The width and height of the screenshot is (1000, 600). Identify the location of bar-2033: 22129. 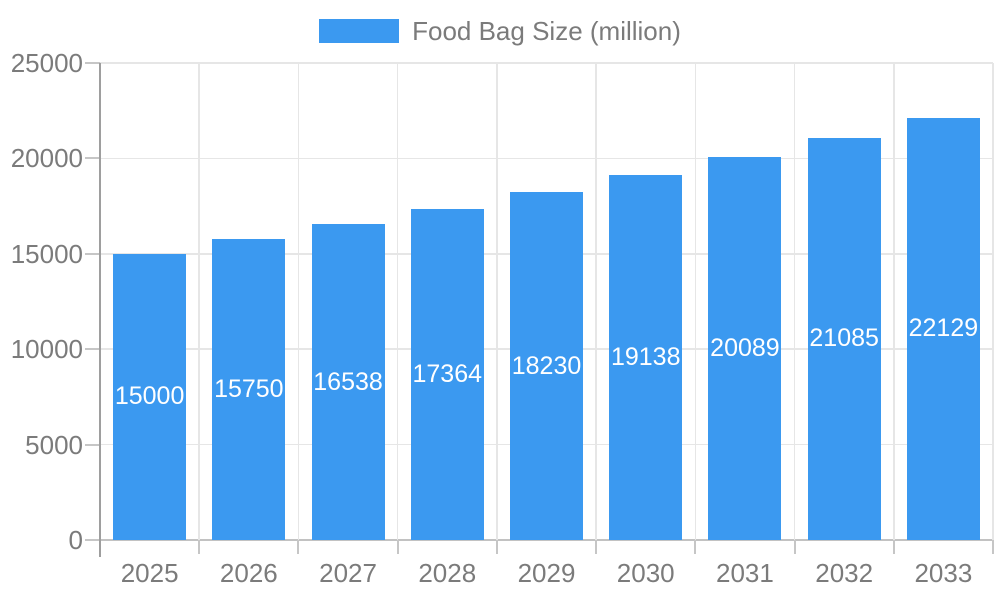
(943, 328).